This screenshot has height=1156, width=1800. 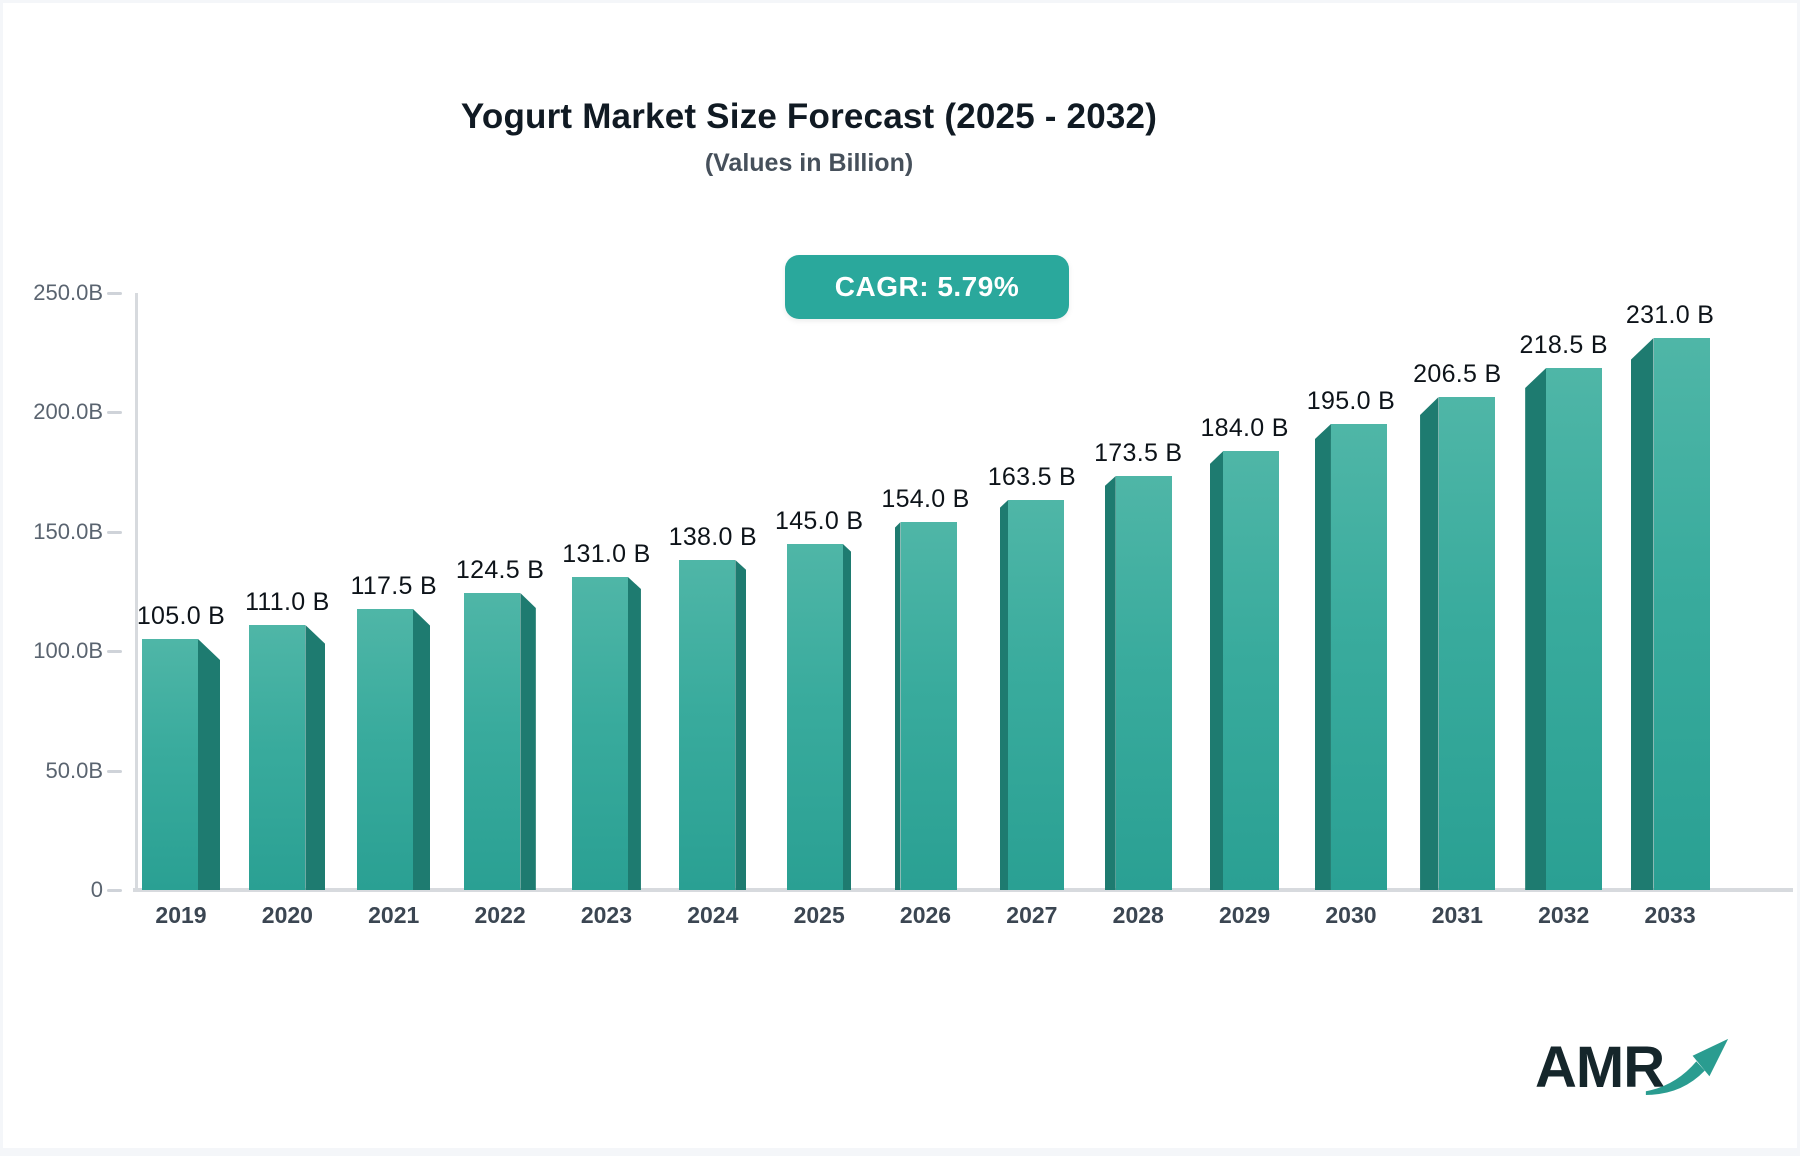 I want to click on bar-value-label: 206.5 B, so click(x=1457, y=374).